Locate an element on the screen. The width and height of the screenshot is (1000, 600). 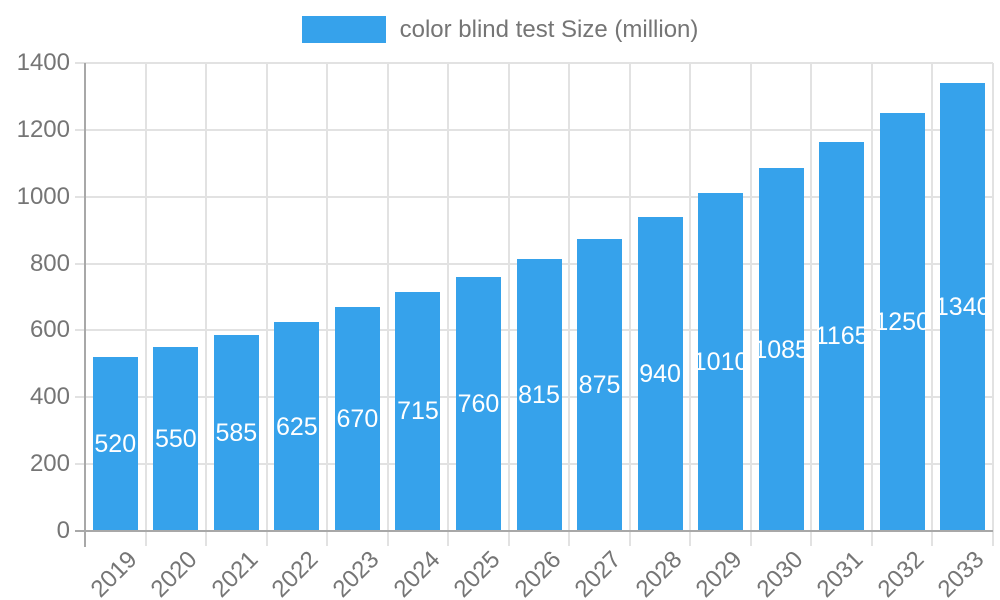
y-axis-line is located at coordinates (85, 305).